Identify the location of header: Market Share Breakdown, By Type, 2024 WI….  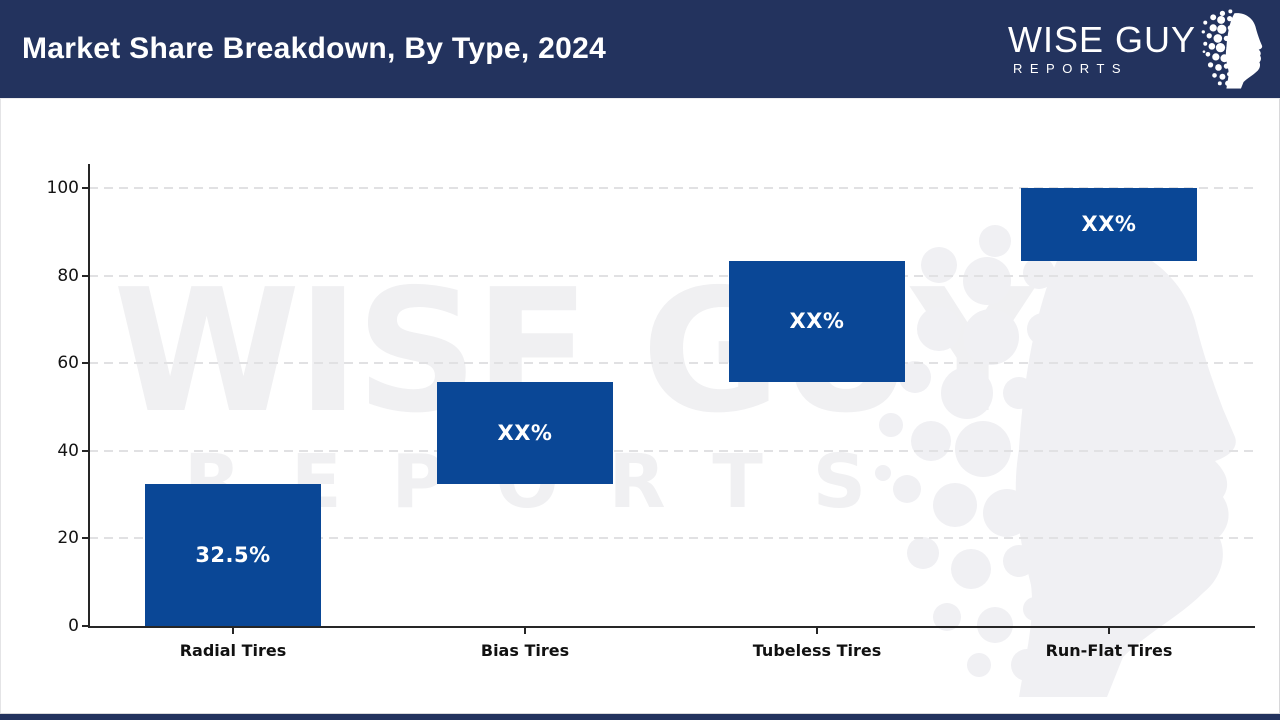
(640, 49).